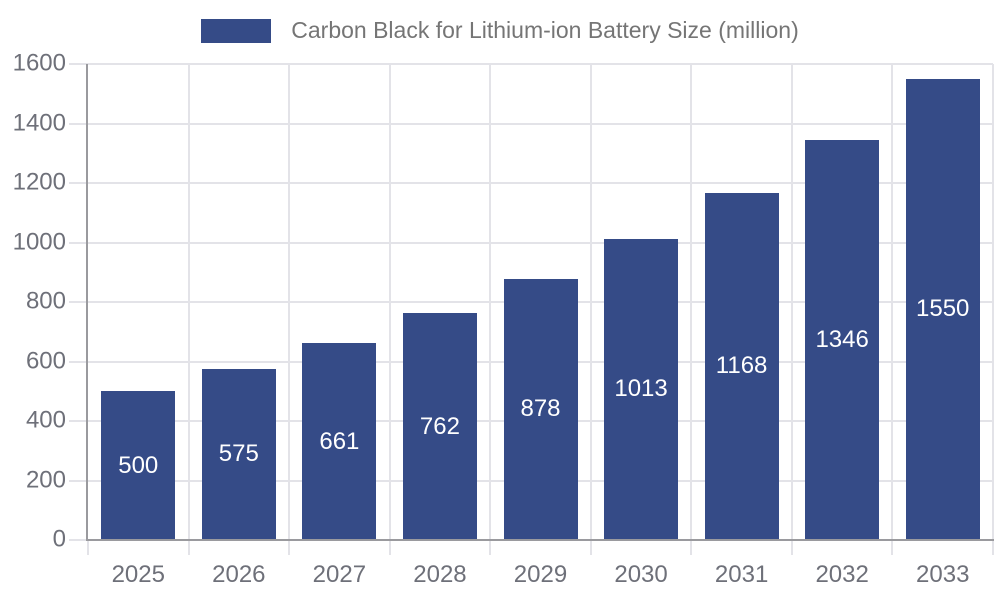 This screenshot has width=1000, height=600. I want to click on bar-2027: 661, so click(339, 441).